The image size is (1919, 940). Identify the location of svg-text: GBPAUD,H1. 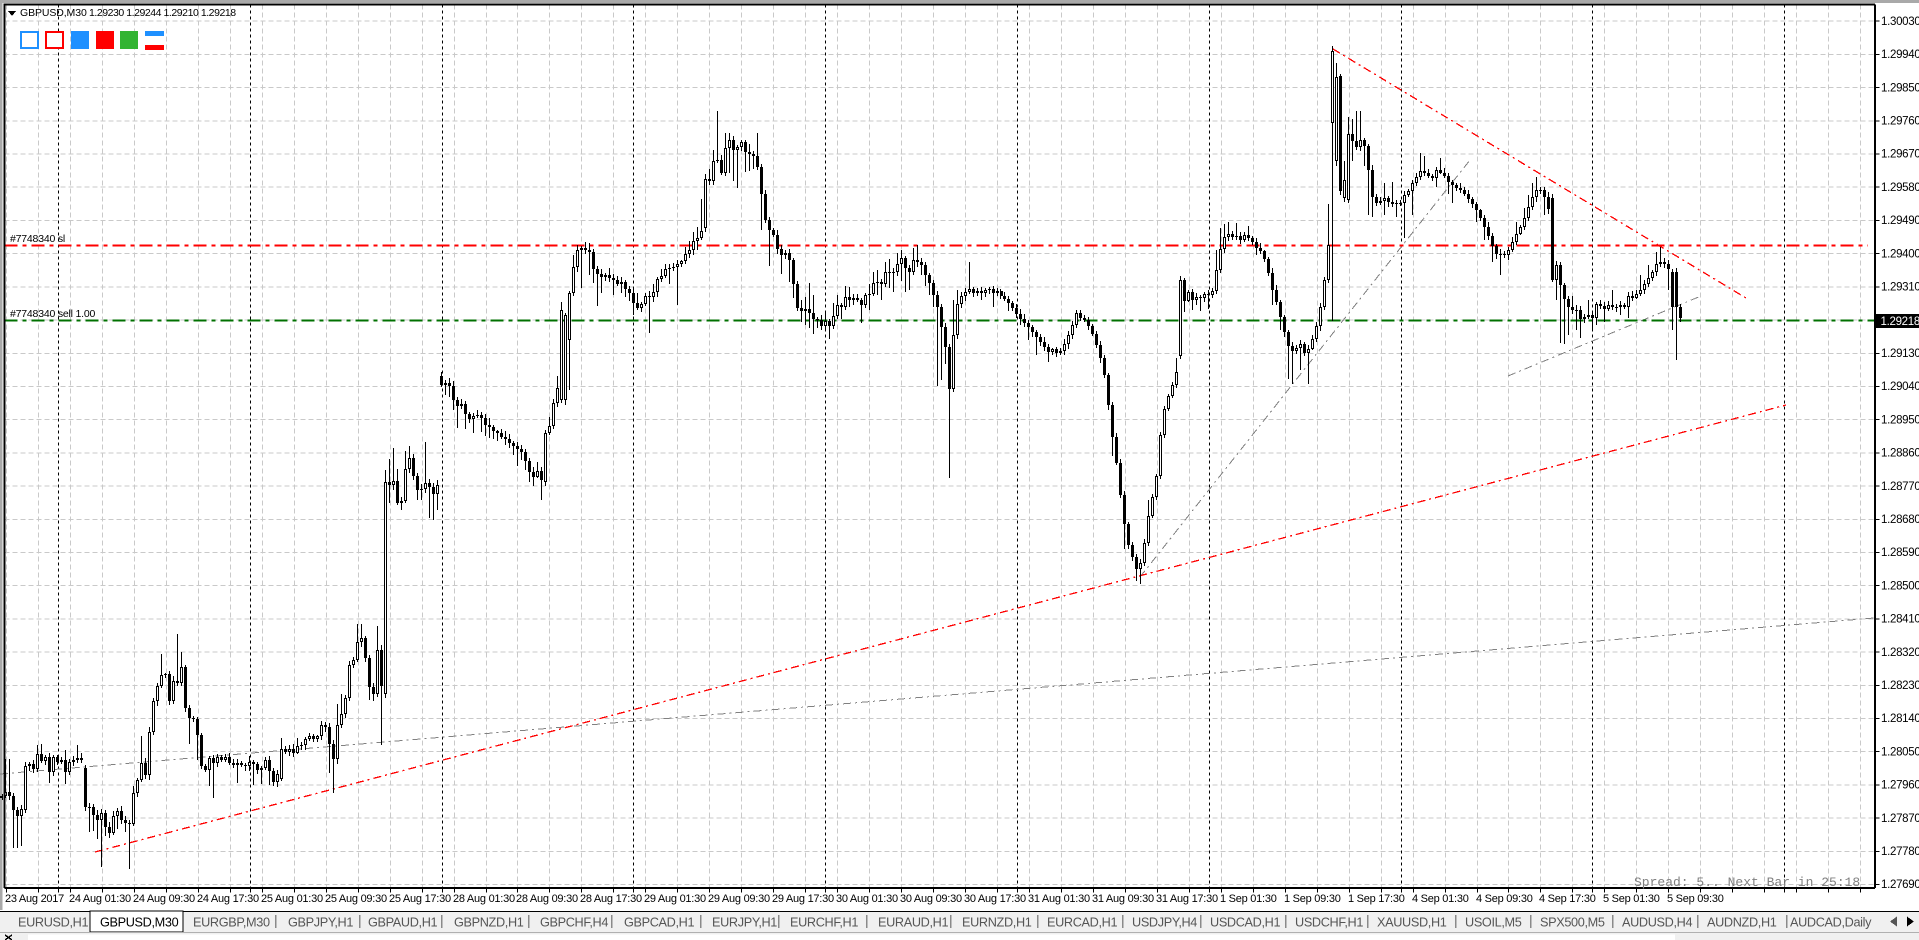
(403, 923).